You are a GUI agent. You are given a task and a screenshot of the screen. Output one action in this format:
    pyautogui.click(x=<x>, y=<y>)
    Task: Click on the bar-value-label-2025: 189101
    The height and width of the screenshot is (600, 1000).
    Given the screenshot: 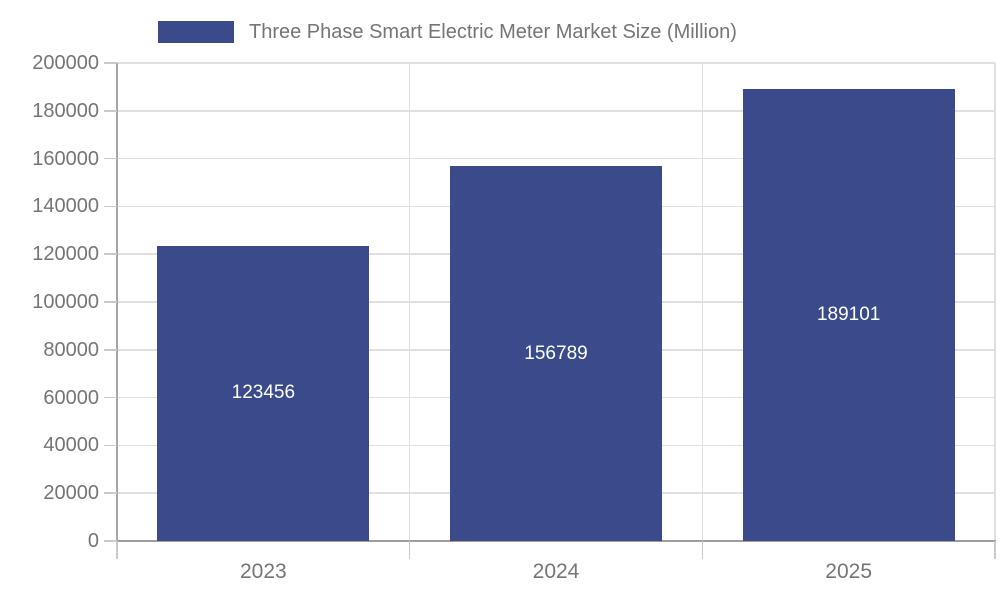 What is the action you would take?
    pyautogui.click(x=848, y=315)
    